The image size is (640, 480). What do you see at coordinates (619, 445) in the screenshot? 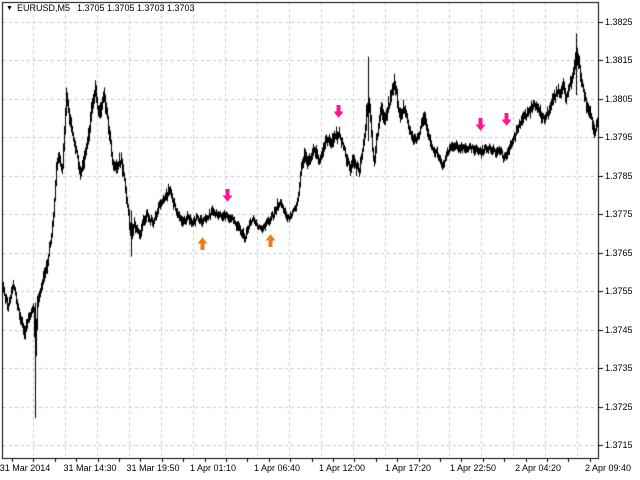
I see `price-axis-label: 1.3715` at bounding box center [619, 445].